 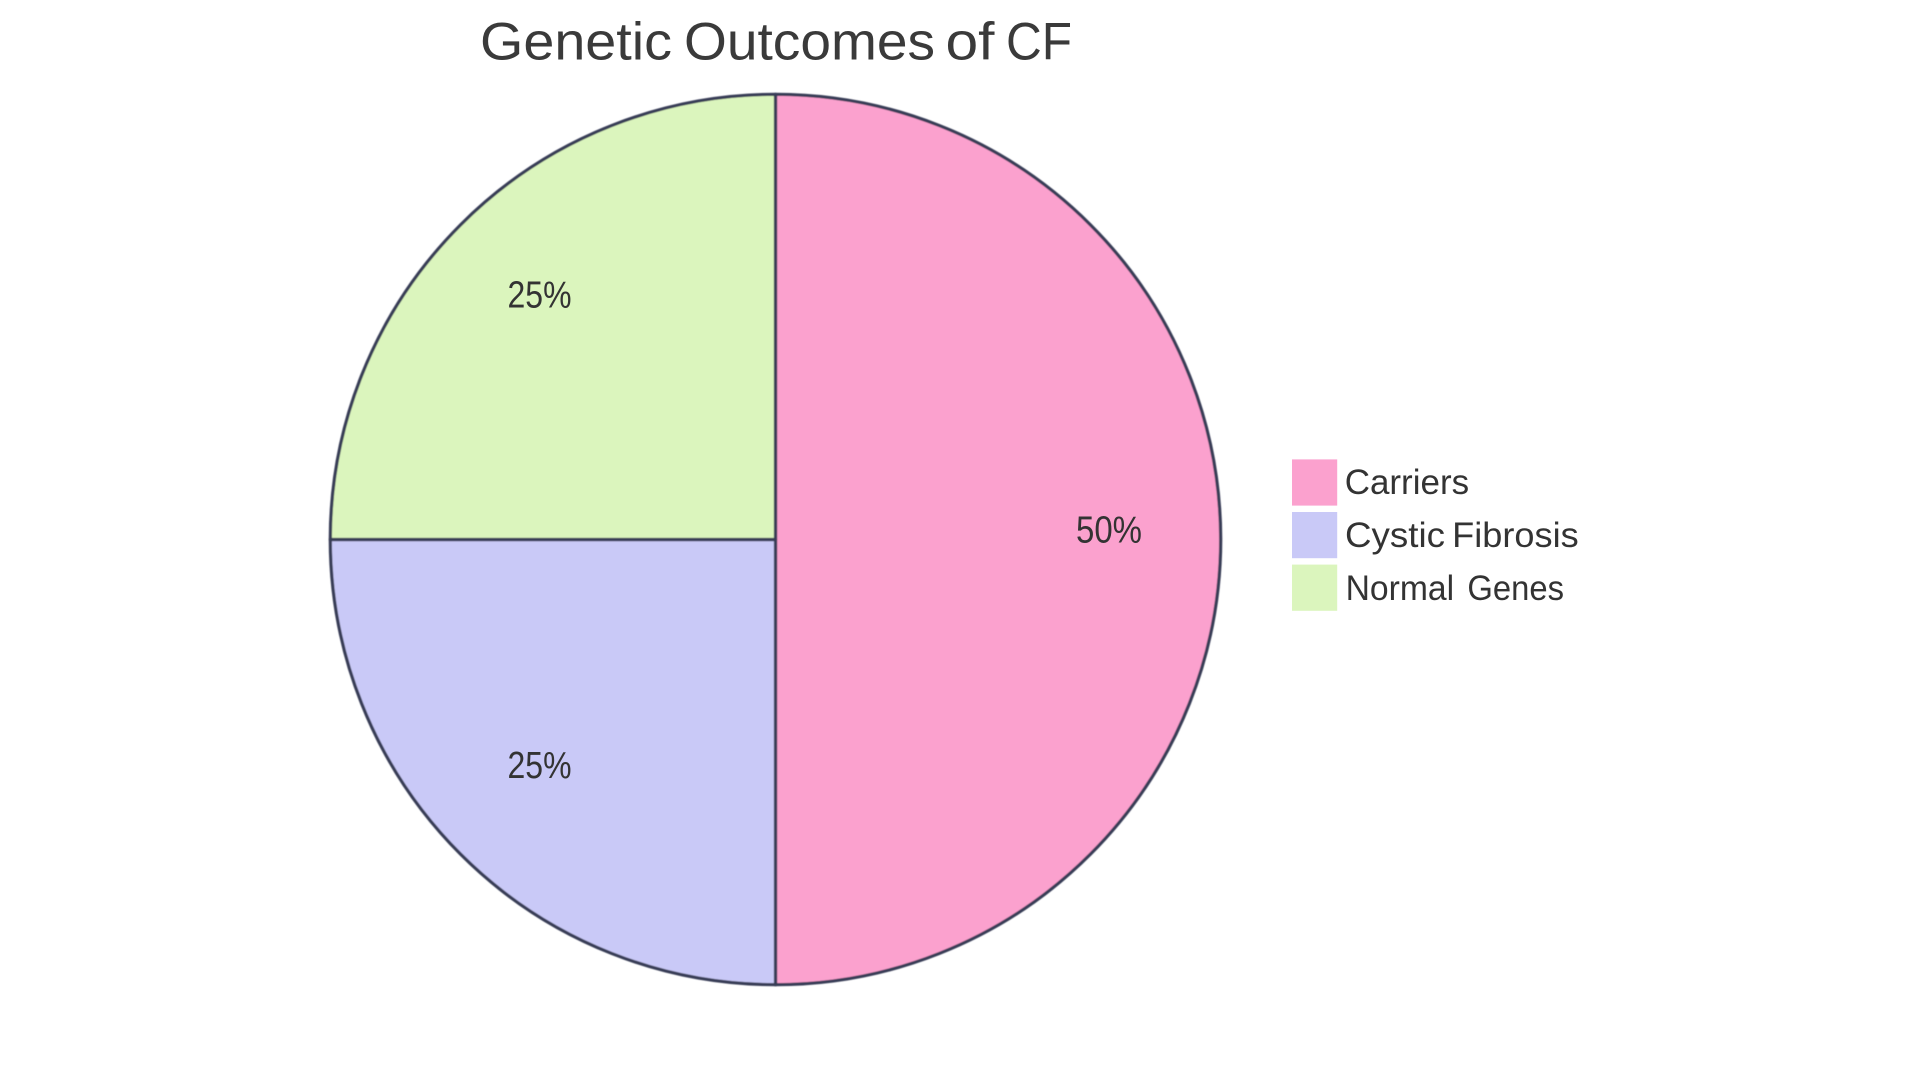 What do you see at coordinates (1400, 588) in the screenshot?
I see `svg-text: Normal` at bounding box center [1400, 588].